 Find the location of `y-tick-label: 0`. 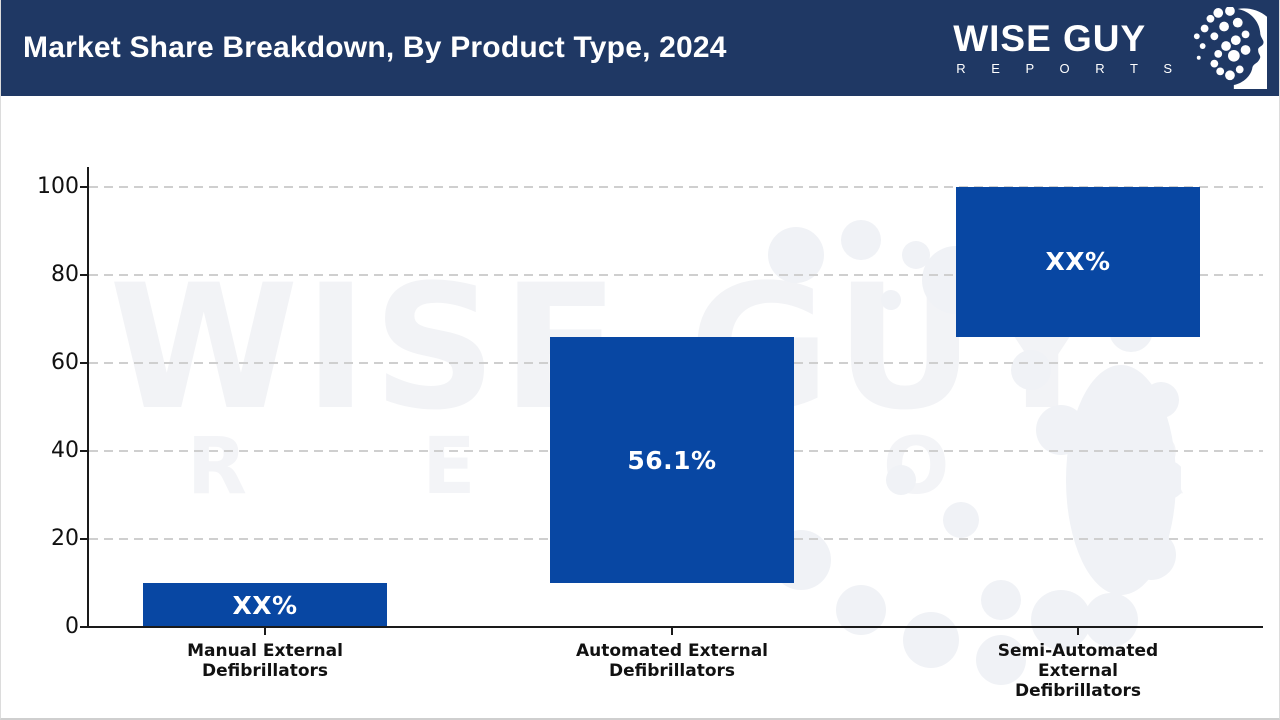

y-tick-label: 0 is located at coordinates (72, 626).